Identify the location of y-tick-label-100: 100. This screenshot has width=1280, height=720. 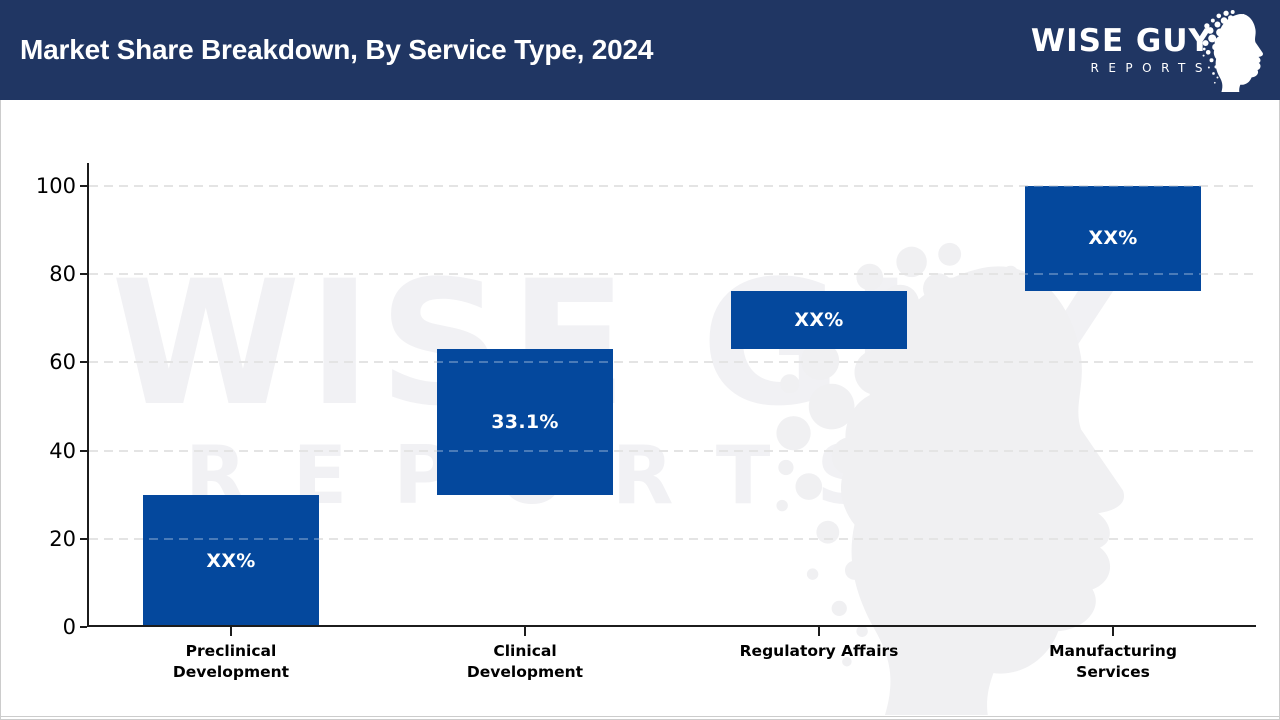
(55, 186).